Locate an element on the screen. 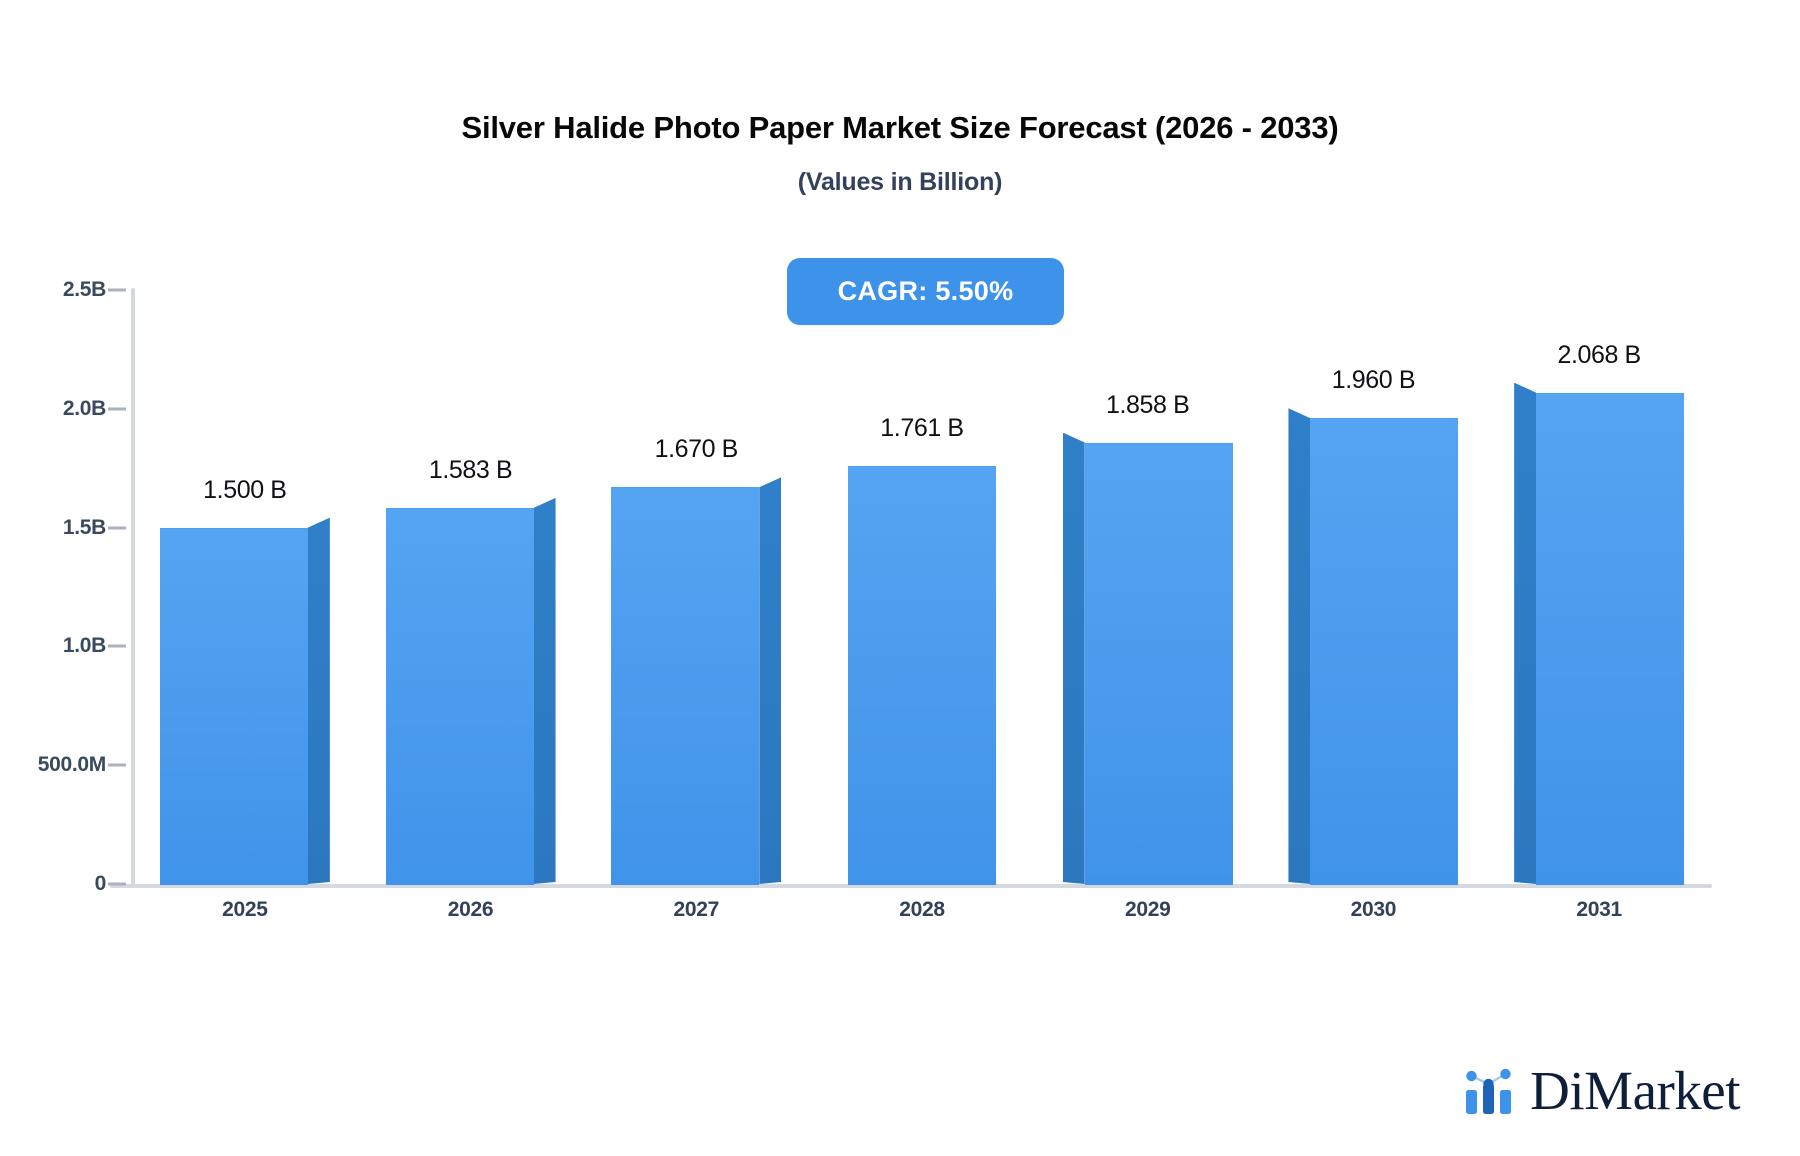 Image resolution: width=1800 pixels, height=1156 pixels. y-tick-label: 1.5B is located at coordinates (84, 527).